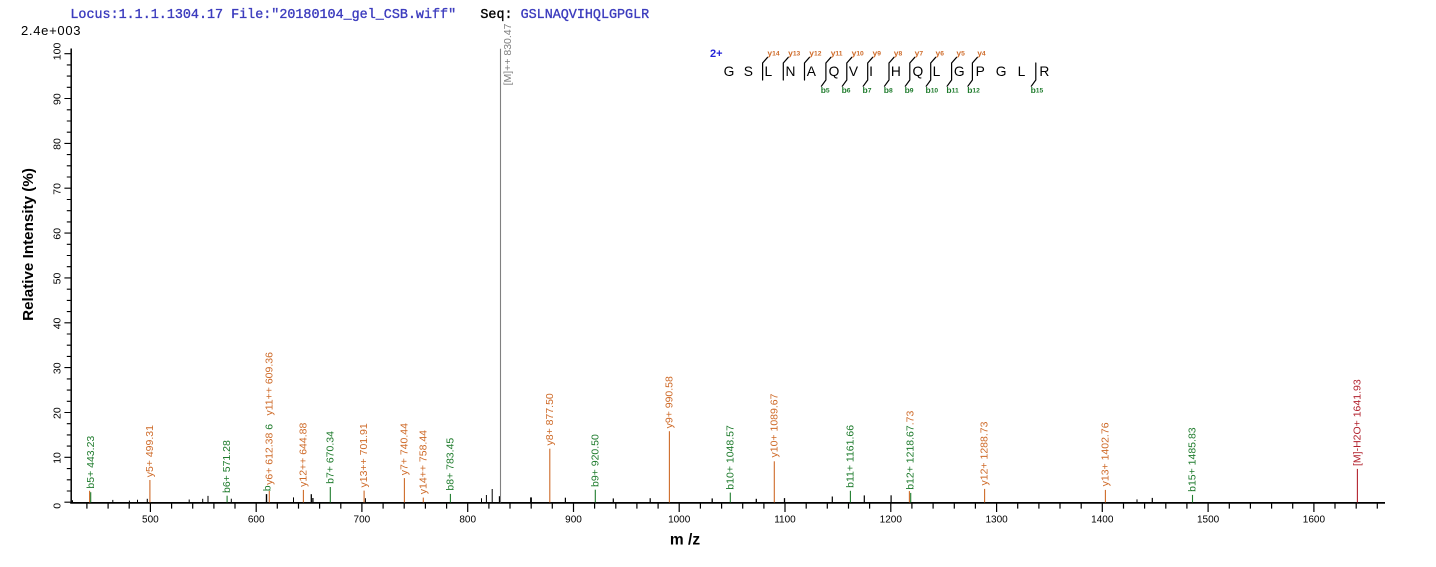 The height and width of the screenshot is (567, 1436). Describe the element at coordinates (51, 30) in the screenshot. I see `svg-text: 2.4e+003` at that location.